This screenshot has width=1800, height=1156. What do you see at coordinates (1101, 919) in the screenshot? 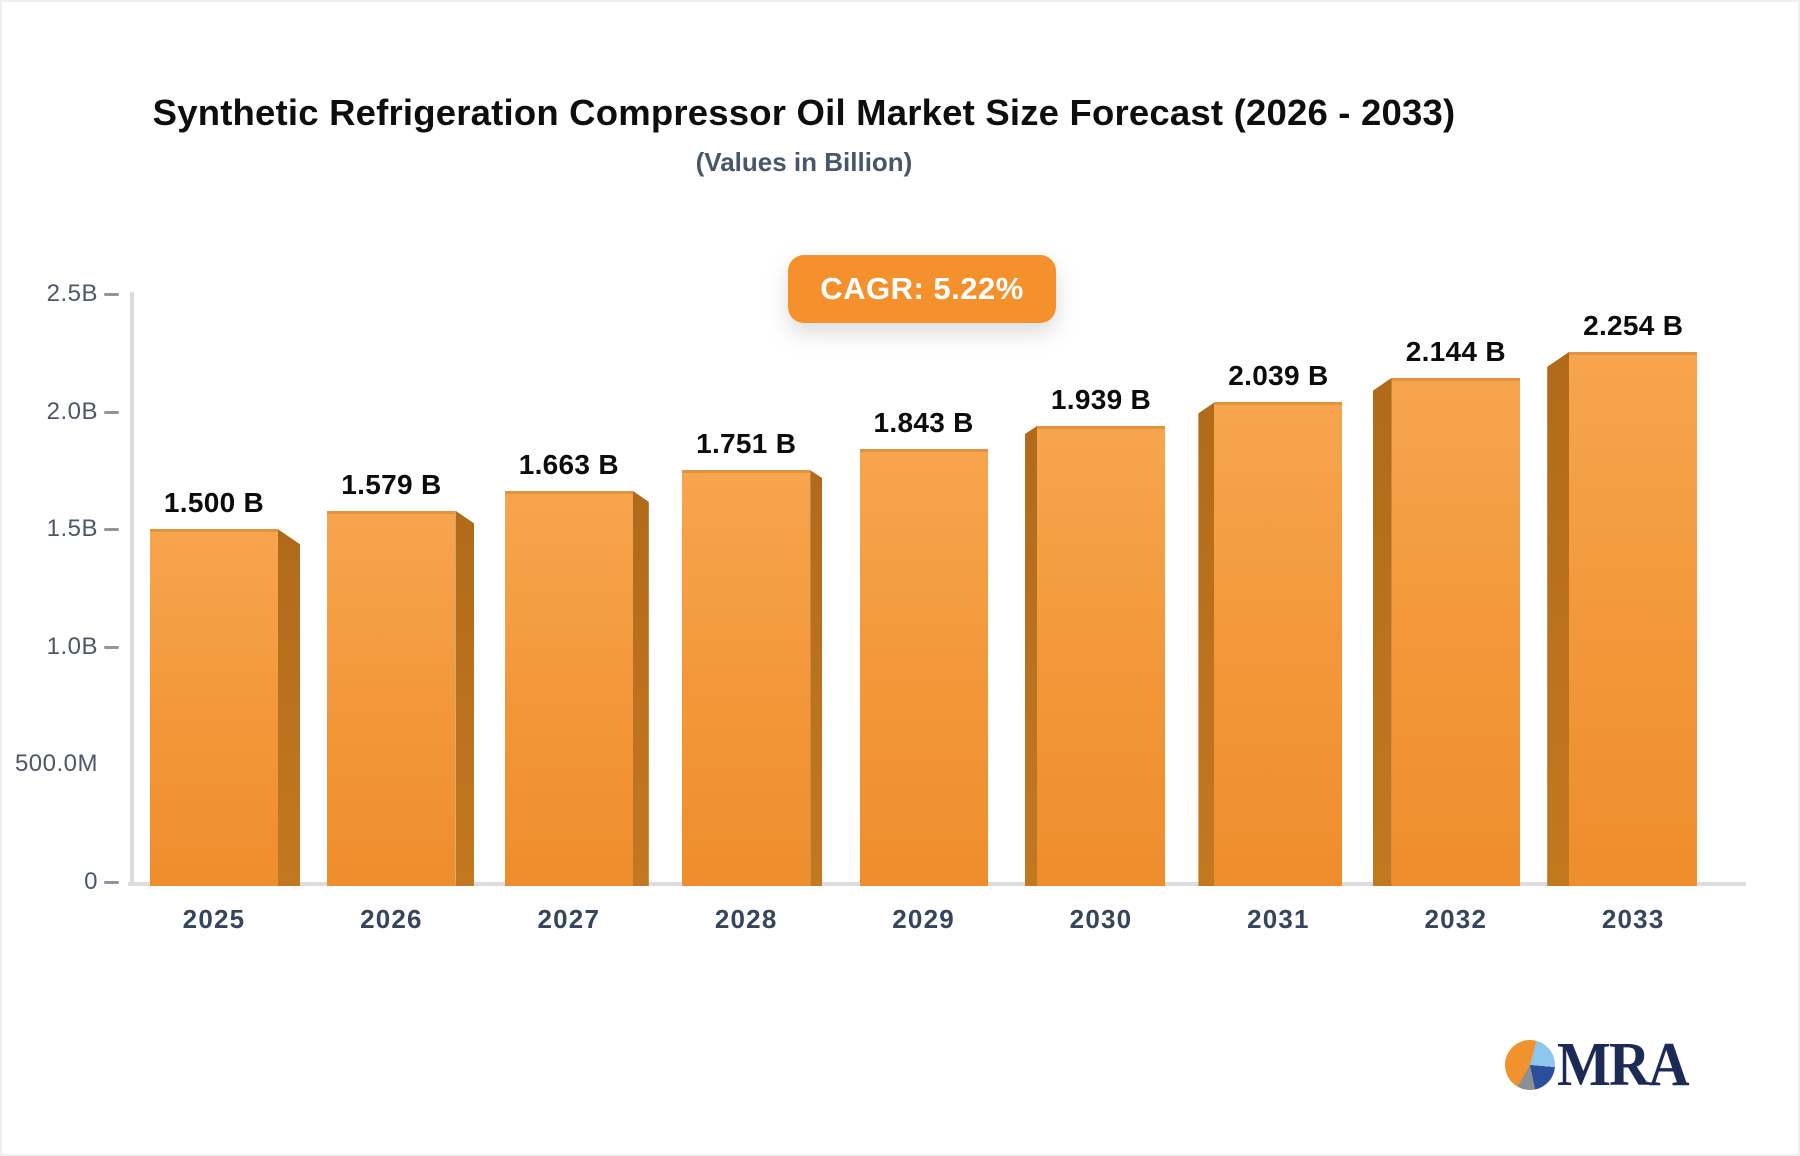
I see `x-axis-label-2030: 2030` at bounding box center [1101, 919].